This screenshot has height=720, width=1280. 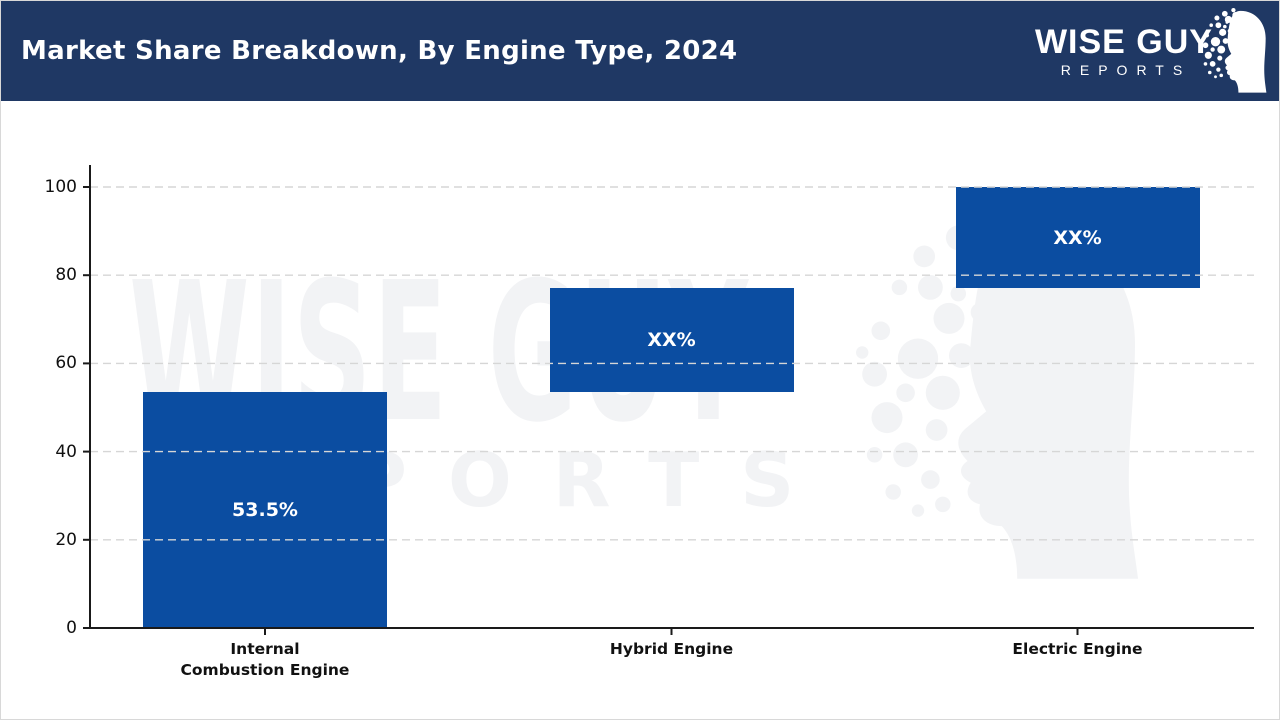 What do you see at coordinates (265, 659) in the screenshot?
I see `x-axis-category-label: Internal Combustion Engine` at bounding box center [265, 659].